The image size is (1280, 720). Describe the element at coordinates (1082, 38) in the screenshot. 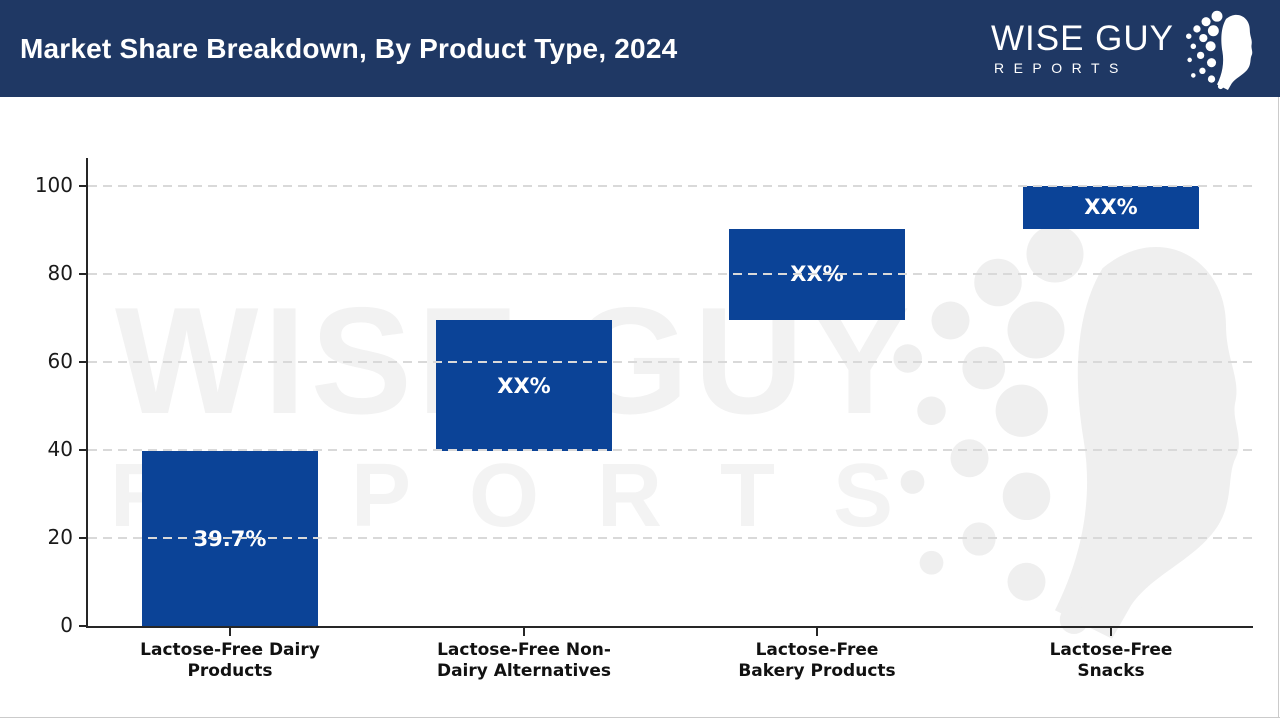

I see `brand-name: WISE GUY` at that location.